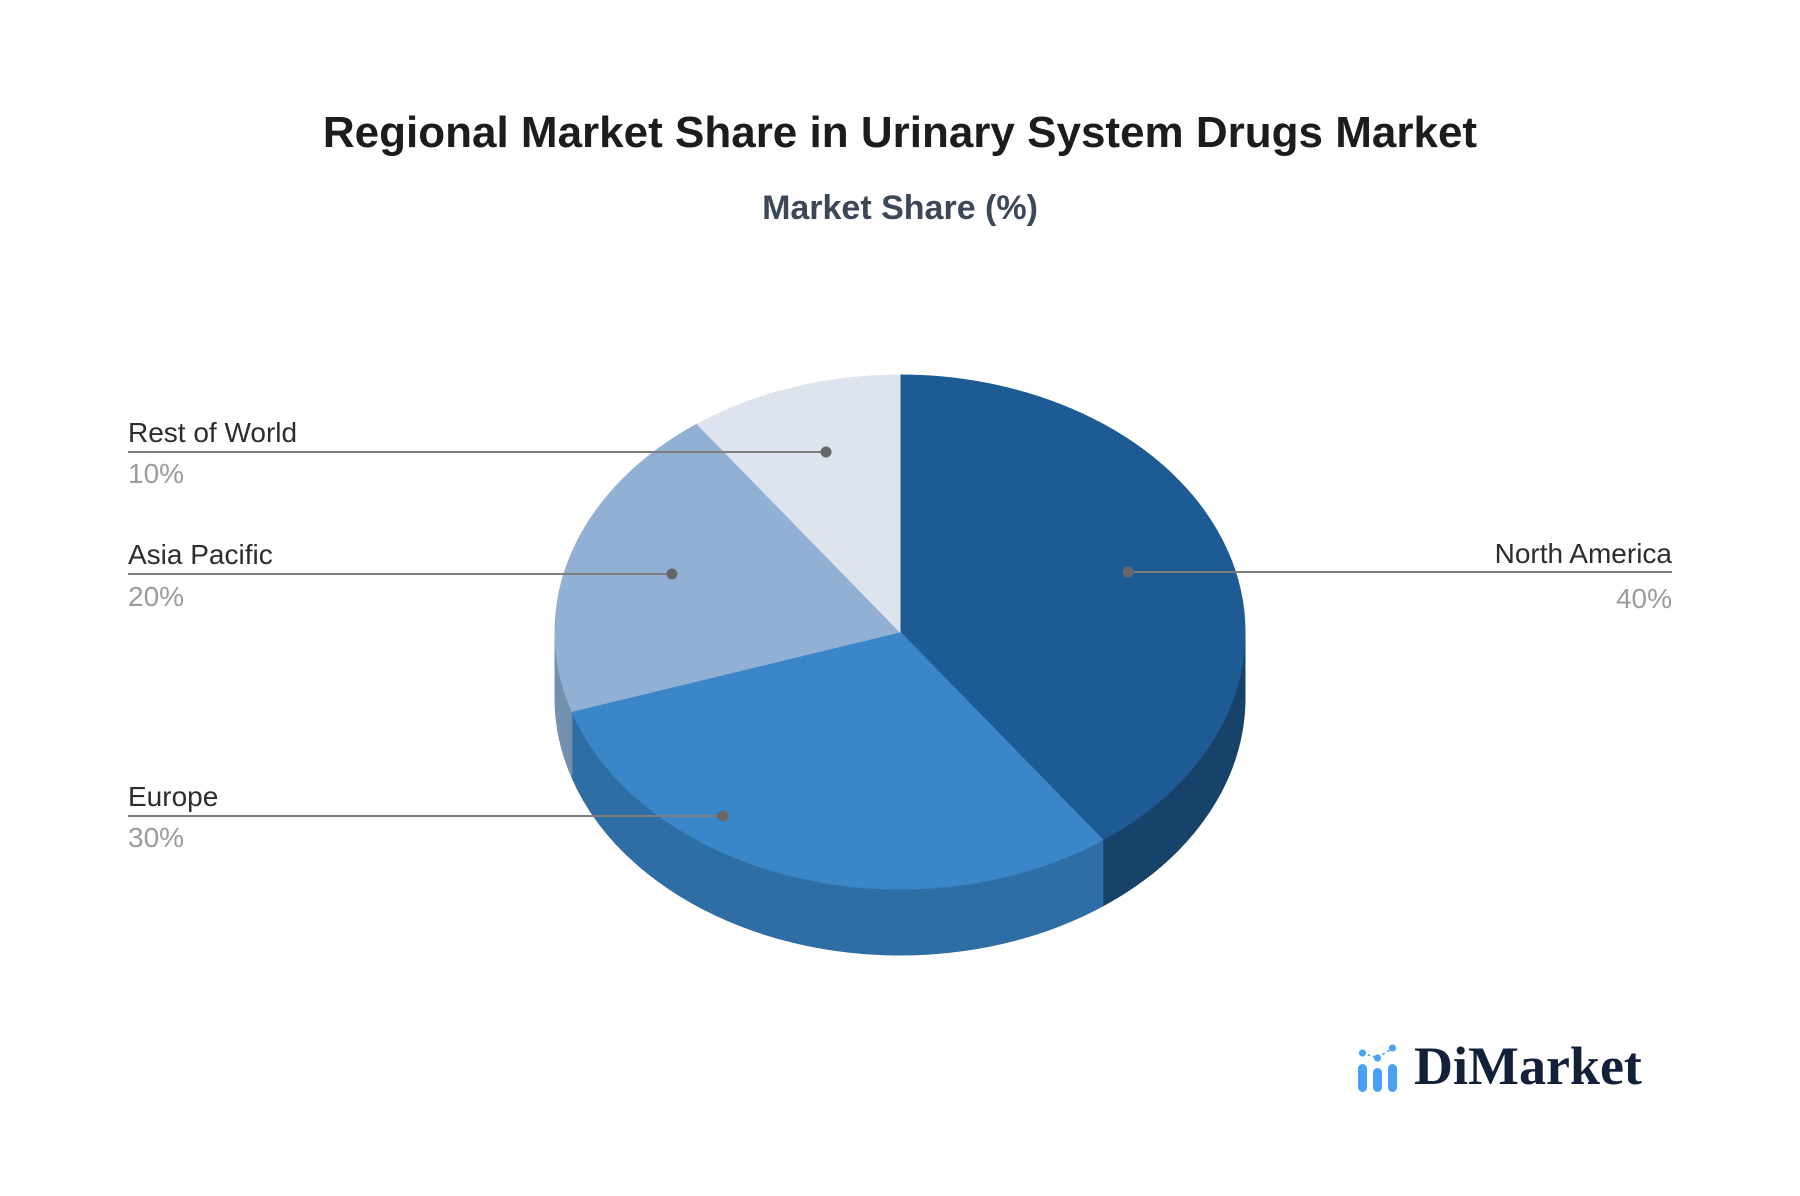 The image size is (1800, 1196). I want to click on leader-dot-north-america, so click(1128, 572).